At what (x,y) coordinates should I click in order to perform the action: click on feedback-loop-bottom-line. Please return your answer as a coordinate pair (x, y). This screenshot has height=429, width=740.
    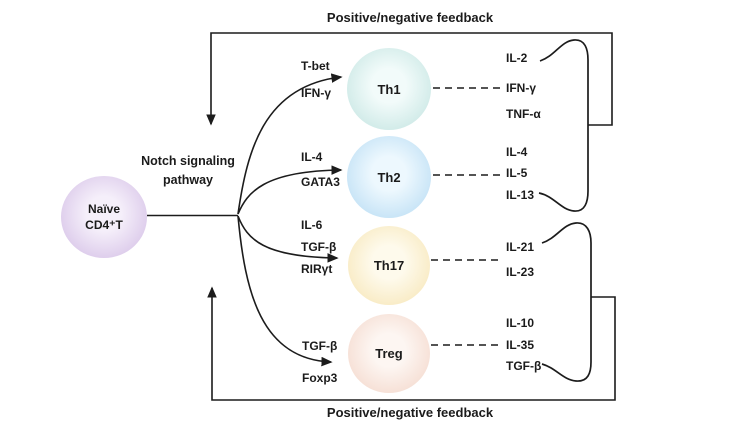
    Looking at the image, I should click on (411, 343).